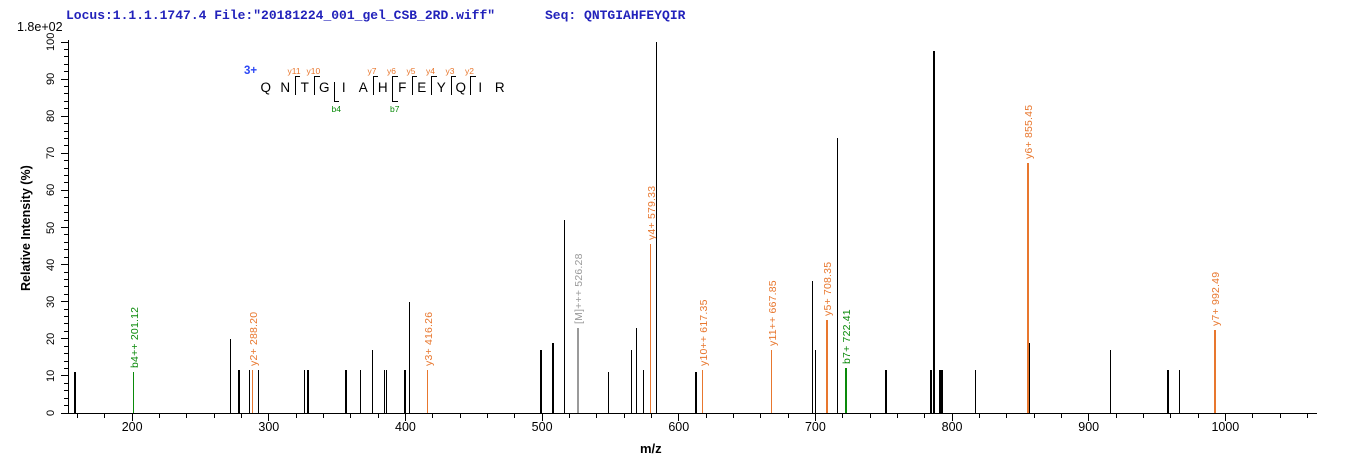 This screenshot has height=473, width=1362. Describe the element at coordinates (441, 87) in the screenshot. I see `residue-letter: Y` at that location.